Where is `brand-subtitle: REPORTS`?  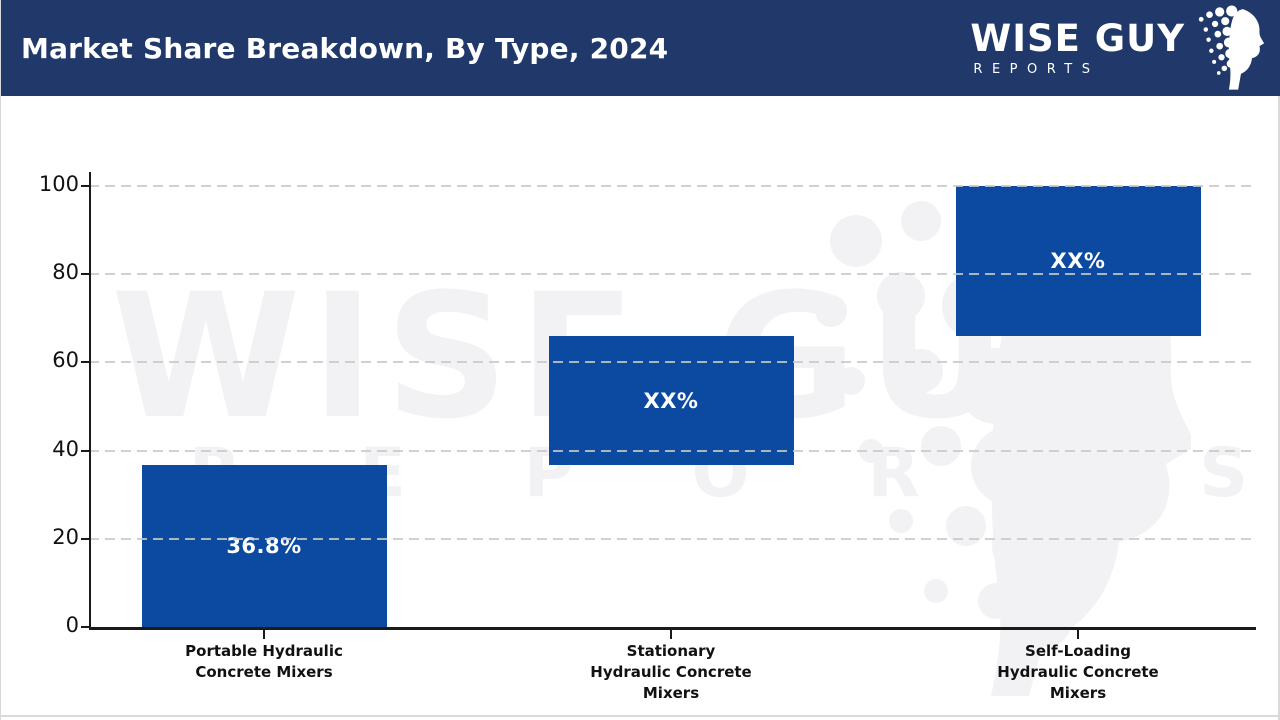
brand-subtitle: REPORTS is located at coordinates (1036, 69).